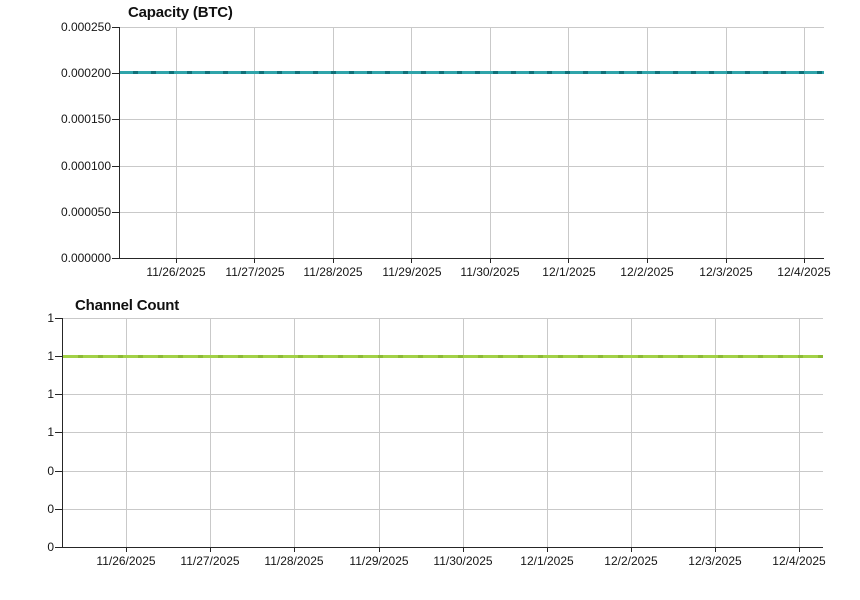  Describe the element at coordinates (127, 305) in the screenshot. I see `channel-count-chart-title: Channel Count` at that location.